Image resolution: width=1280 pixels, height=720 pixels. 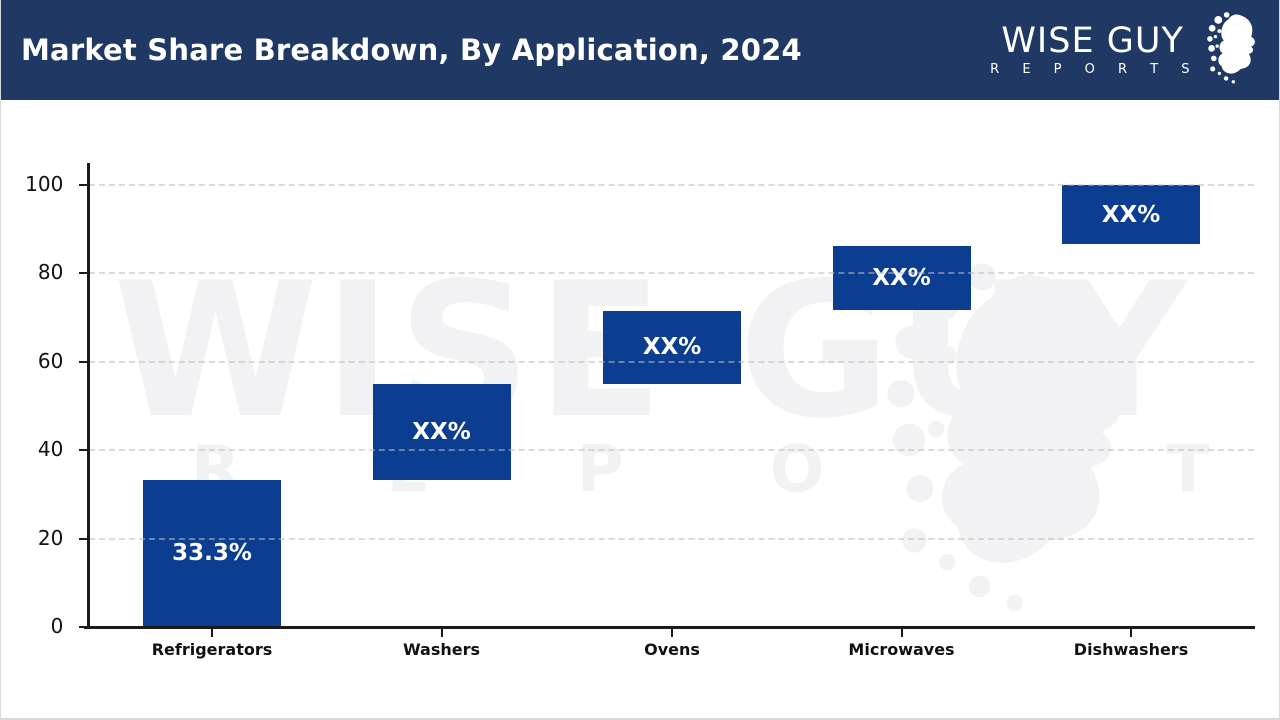 I want to click on bar-microwaves: XX%, so click(x=901, y=278).